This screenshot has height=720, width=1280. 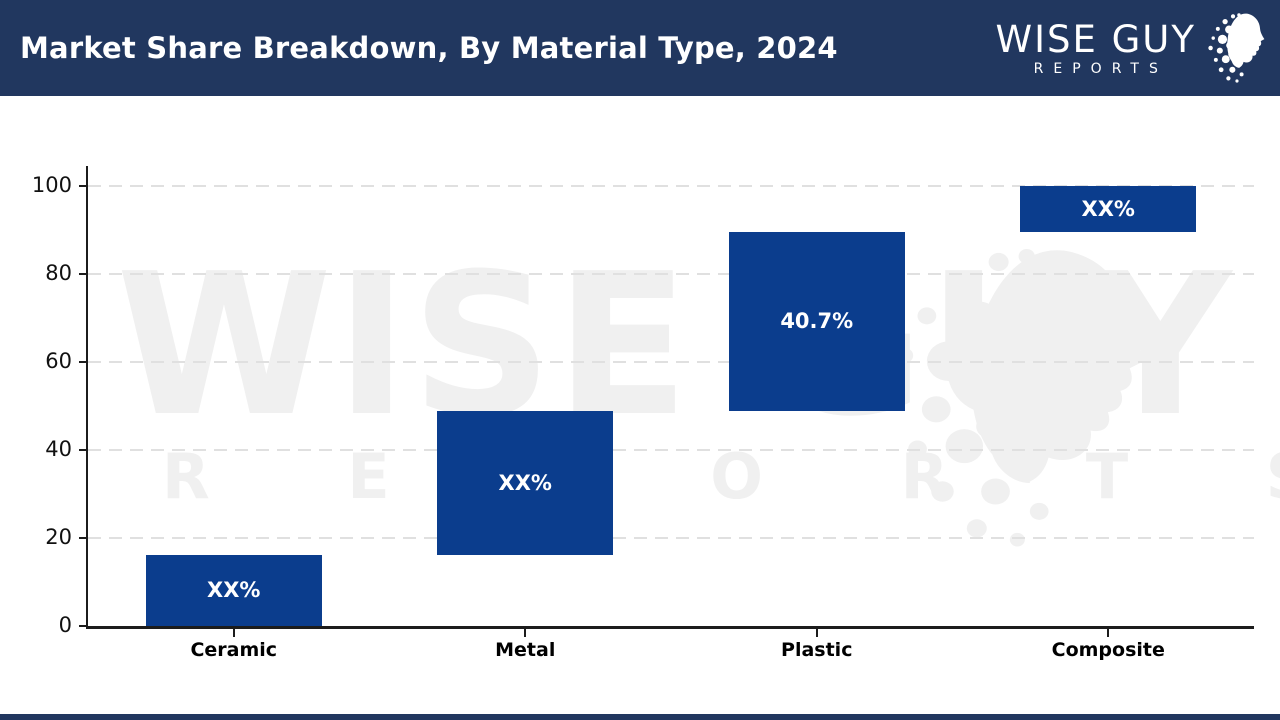 What do you see at coordinates (65, 625) in the screenshot?
I see `y-tick-label-0: 0` at bounding box center [65, 625].